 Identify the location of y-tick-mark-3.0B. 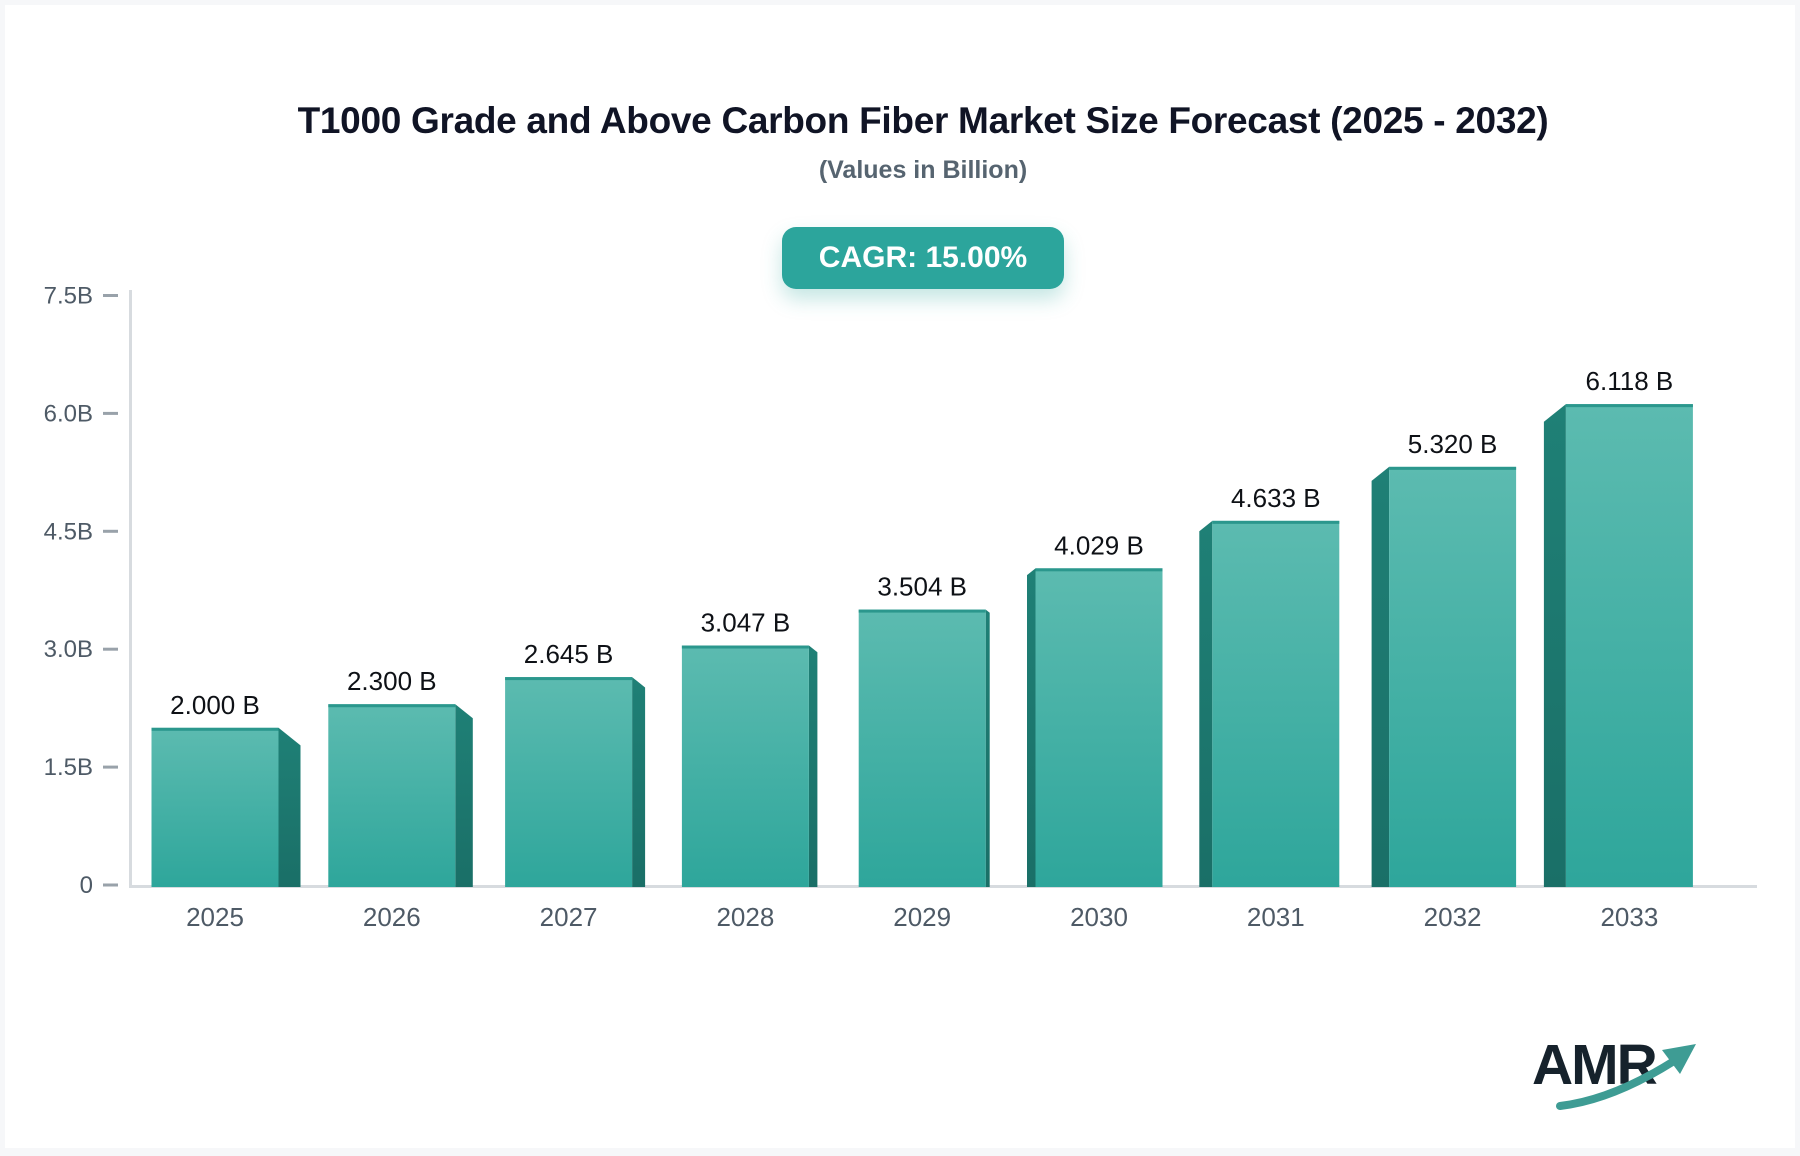
(110, 649).